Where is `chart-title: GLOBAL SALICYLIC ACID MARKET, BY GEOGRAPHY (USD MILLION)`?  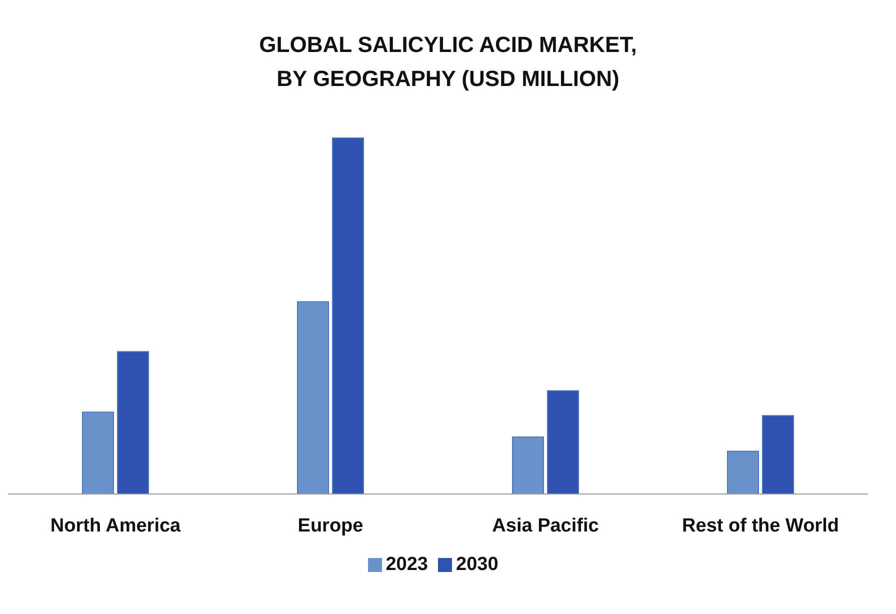 chart-title: GLOBAL SALICYLIC ACID MARKET, BY GEOGRAPHY (USD MILLION) is located at coordinates (448, 62).